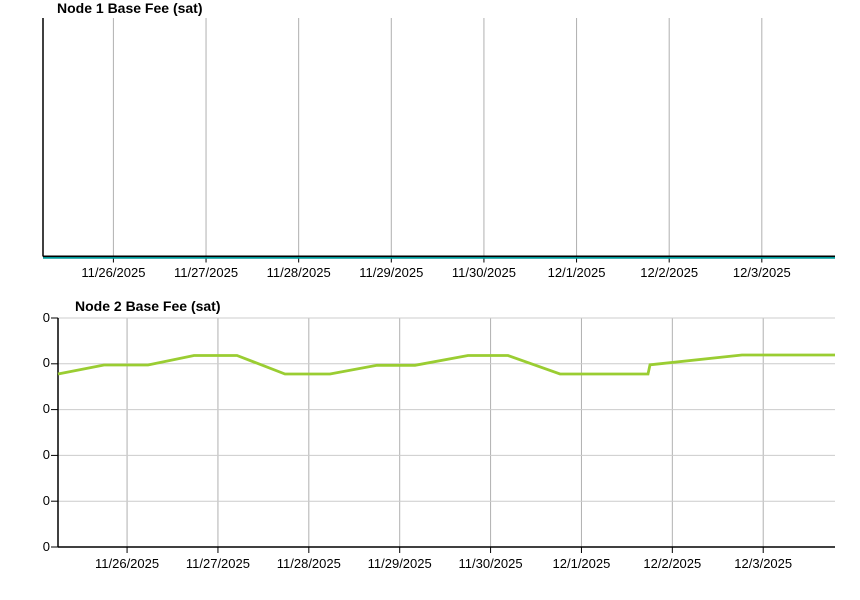  Describe the element at coordinates (130, 8) in the screenshot. I see `chart-title-node1: Node 1 Base Fee (sat)` at that location.